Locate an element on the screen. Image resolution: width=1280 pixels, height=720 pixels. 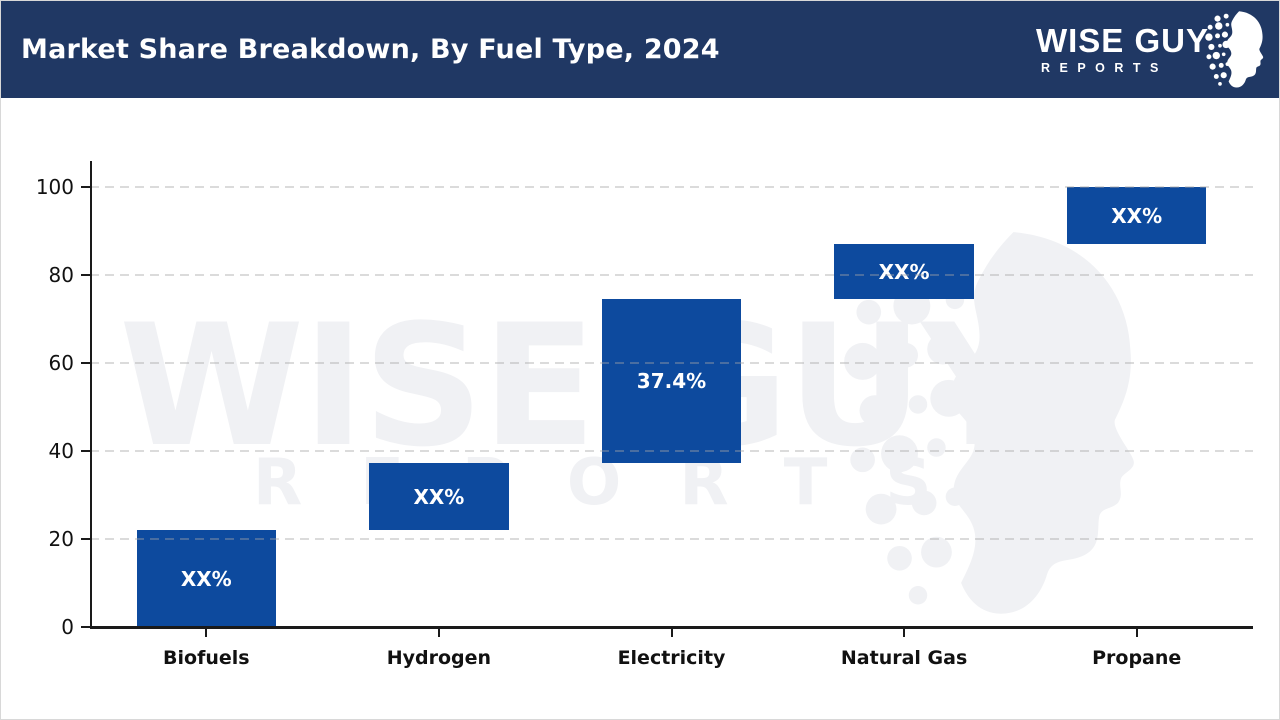
wiseguy-logo: WISE GUY REPORTS is located at coordinates (1151, 50).